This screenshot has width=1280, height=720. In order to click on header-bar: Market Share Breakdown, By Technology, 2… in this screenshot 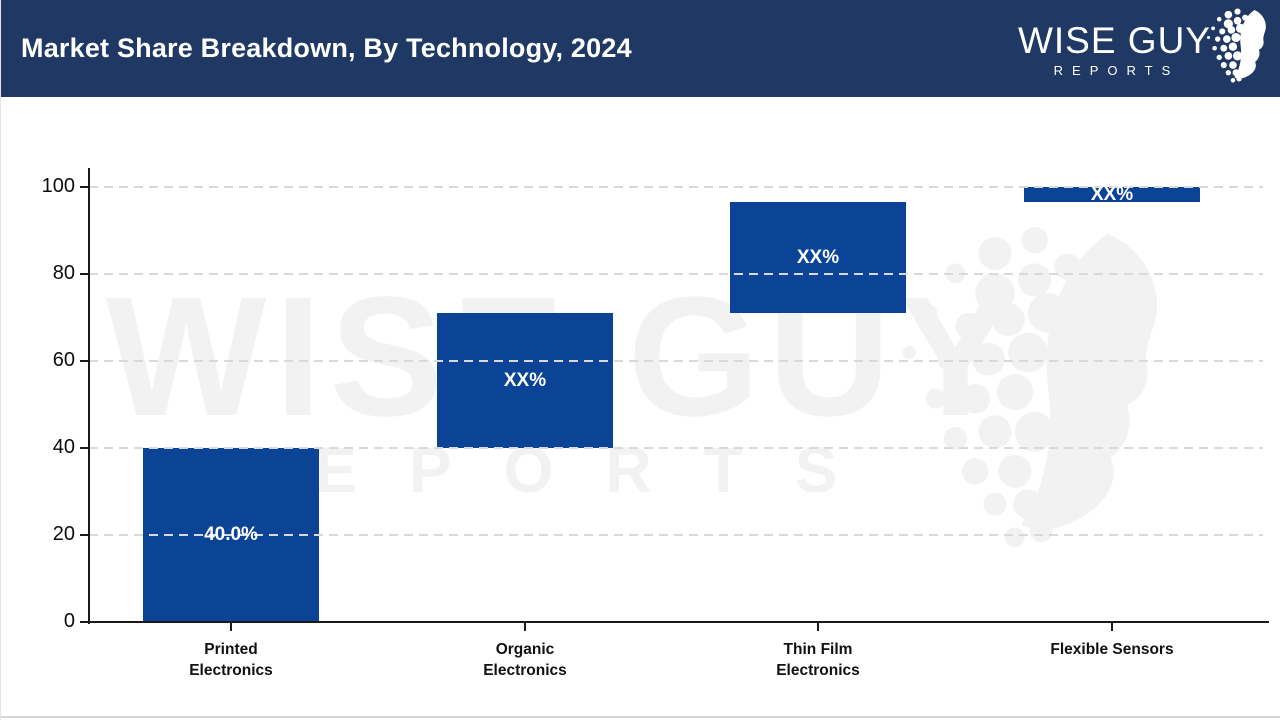, I will do `click(640, 48)`.